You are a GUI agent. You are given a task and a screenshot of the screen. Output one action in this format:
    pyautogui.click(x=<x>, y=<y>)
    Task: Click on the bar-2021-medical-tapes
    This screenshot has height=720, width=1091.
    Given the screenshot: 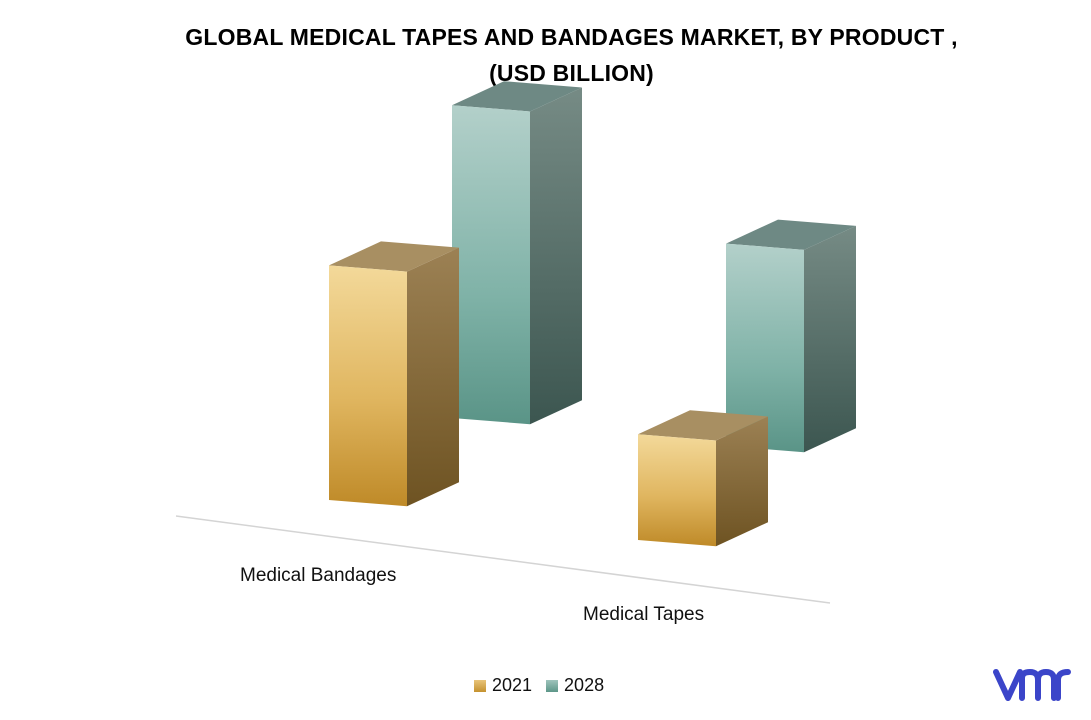 What is the action you would take?
    pyautogui.click(x=703, y=478)
    